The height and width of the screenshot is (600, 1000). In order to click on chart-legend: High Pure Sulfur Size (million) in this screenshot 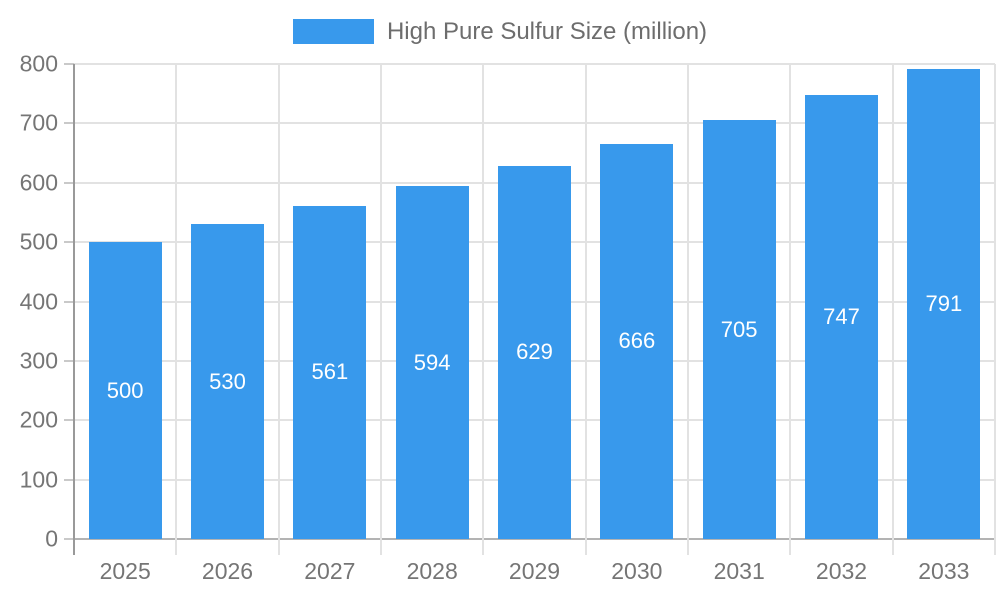, I will do `click(500, 31)`.